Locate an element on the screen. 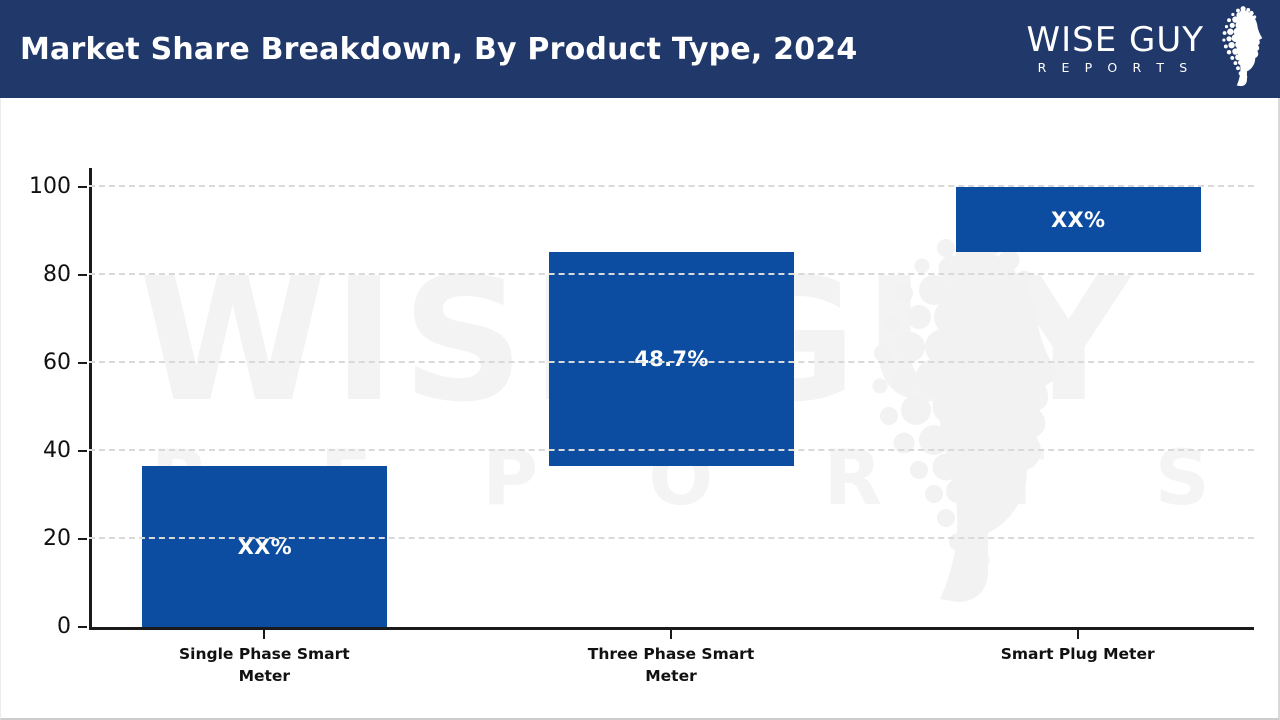 The image size is (1280, 720). bar-value-label-2: XX% is located at coordinates (1078, 219).